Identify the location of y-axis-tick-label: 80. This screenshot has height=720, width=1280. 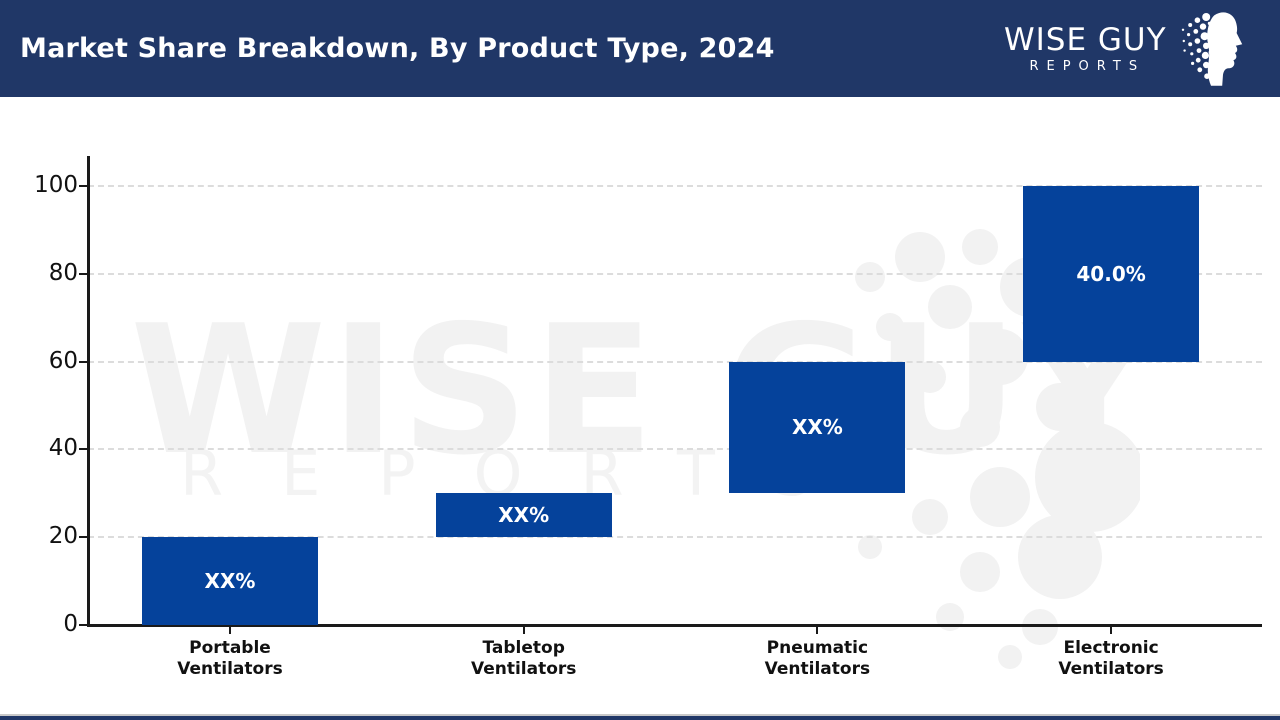
(63, 272).